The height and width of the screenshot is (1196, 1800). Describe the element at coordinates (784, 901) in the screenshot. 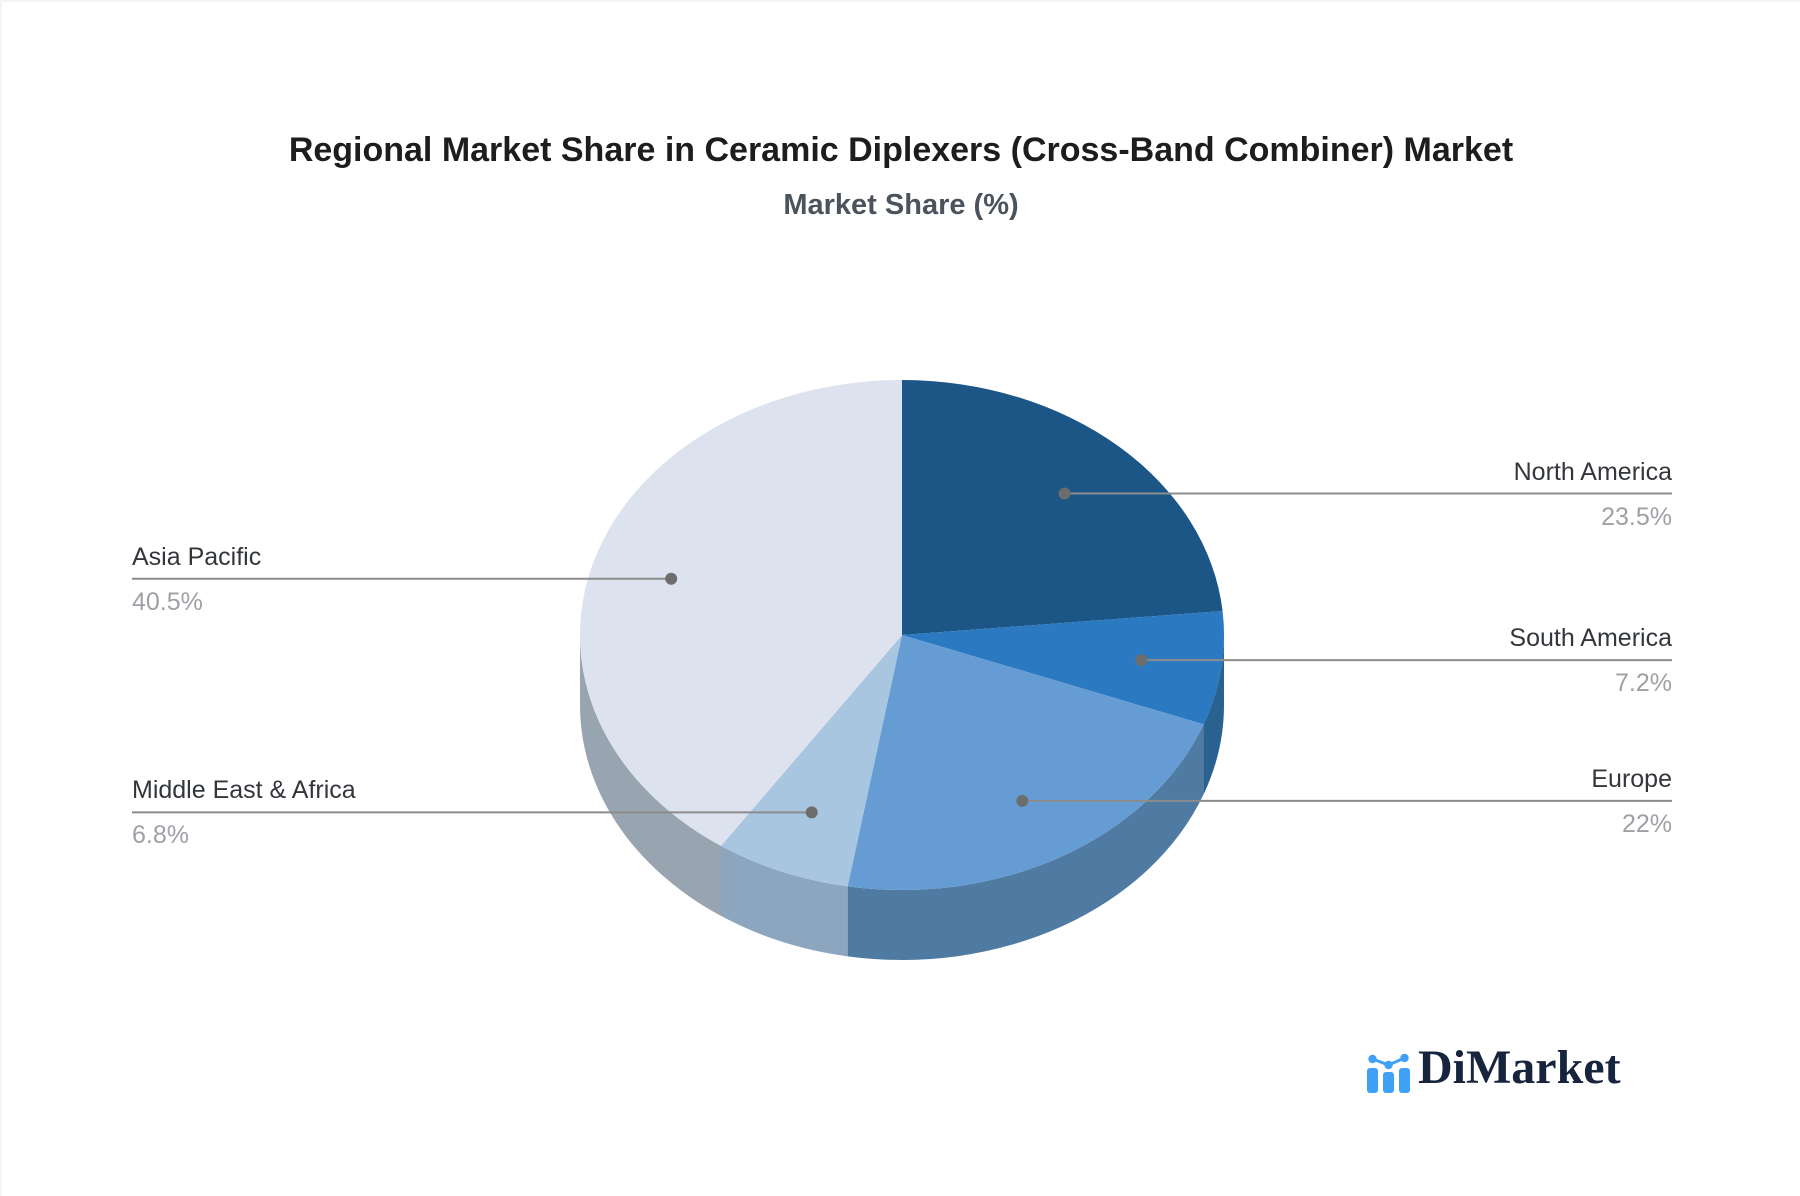

I see `pie-slice-side-middle-east-africa` at that location.